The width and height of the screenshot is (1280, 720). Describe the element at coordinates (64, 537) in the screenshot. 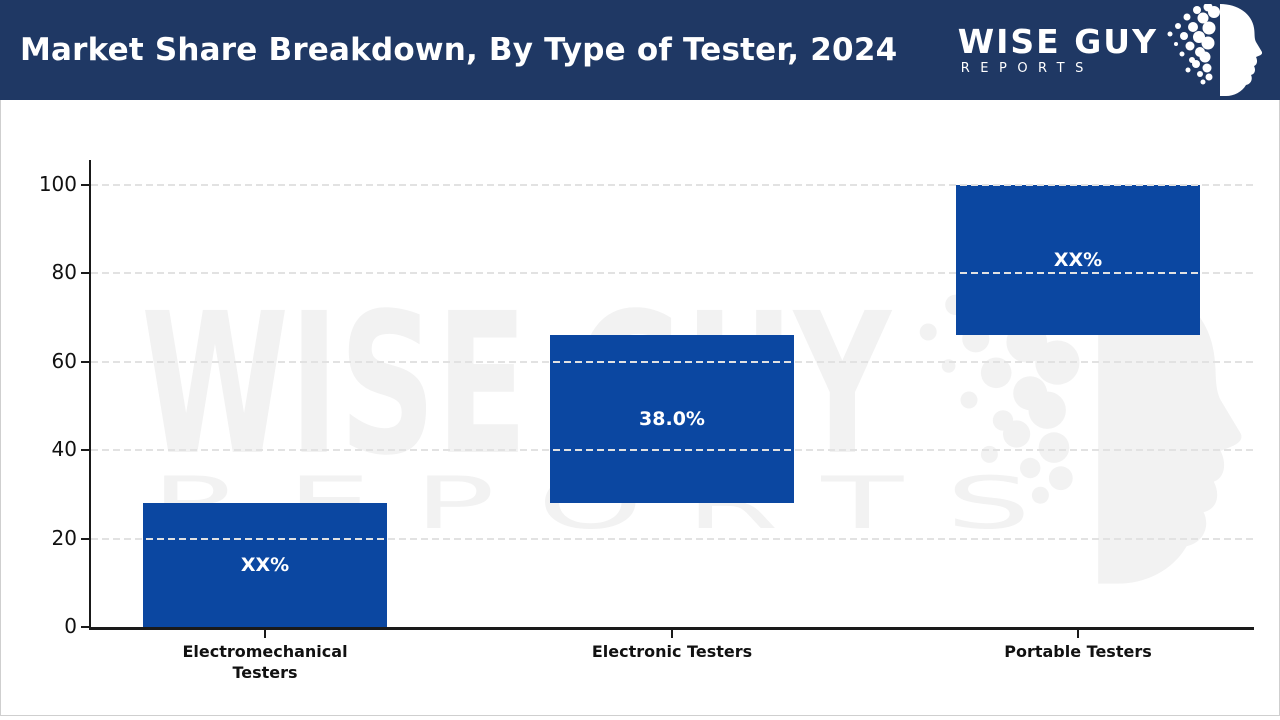

I see `y-tick-label: 20` at that location.